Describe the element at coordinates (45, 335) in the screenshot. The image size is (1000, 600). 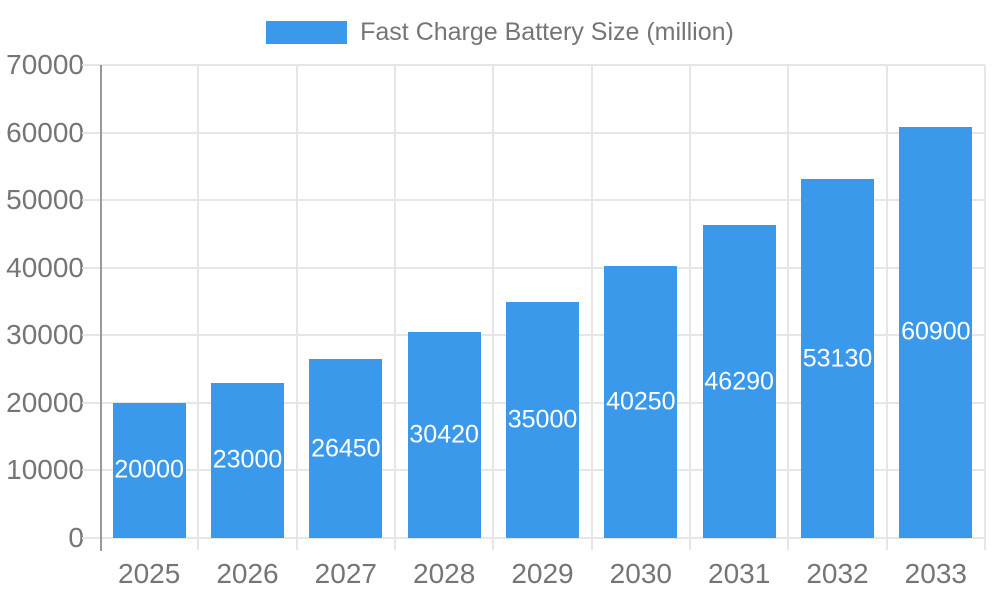
I see `y-tick-label: 30000` at that location.